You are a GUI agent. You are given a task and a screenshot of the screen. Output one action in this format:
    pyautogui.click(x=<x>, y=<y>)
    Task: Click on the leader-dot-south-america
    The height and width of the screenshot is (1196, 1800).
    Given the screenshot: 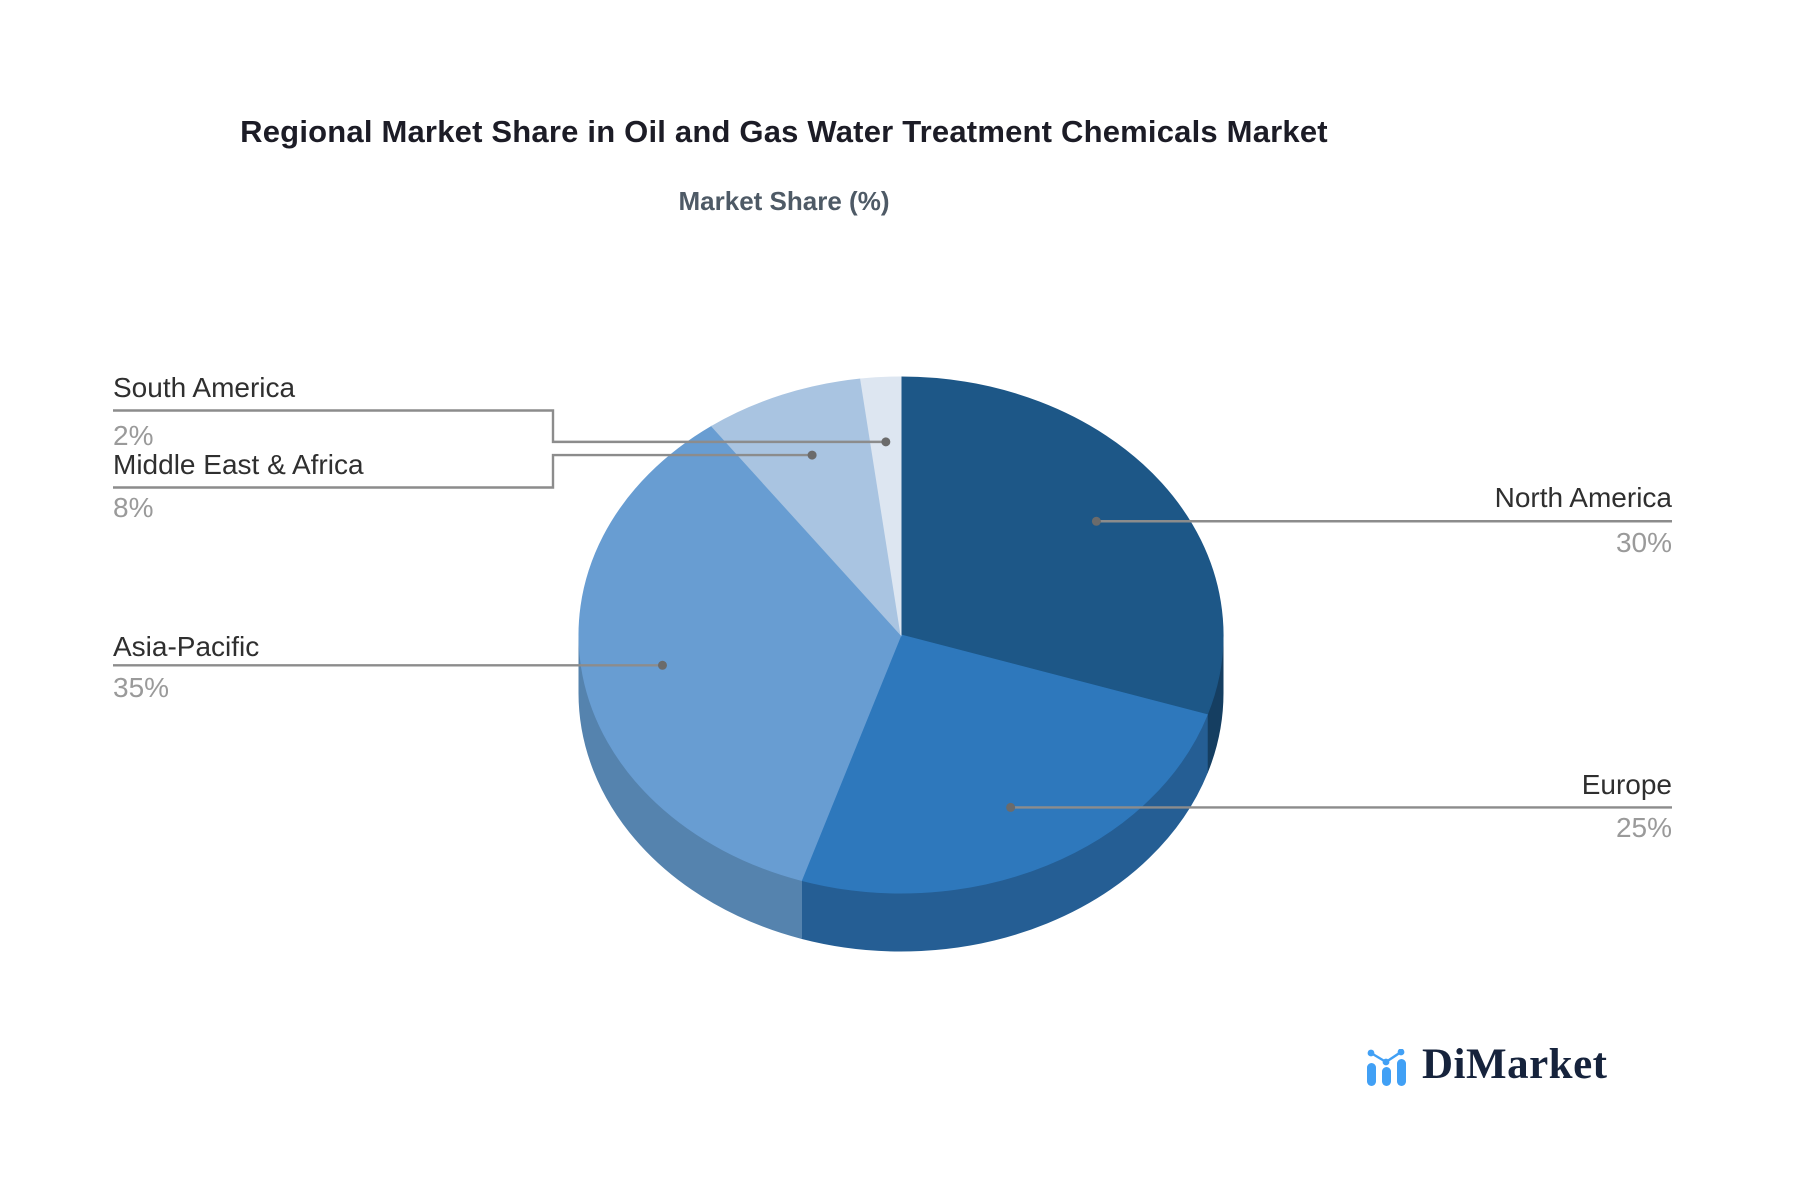 What is the action you would take?
    pyautogui.click(x=886, y=442)
    